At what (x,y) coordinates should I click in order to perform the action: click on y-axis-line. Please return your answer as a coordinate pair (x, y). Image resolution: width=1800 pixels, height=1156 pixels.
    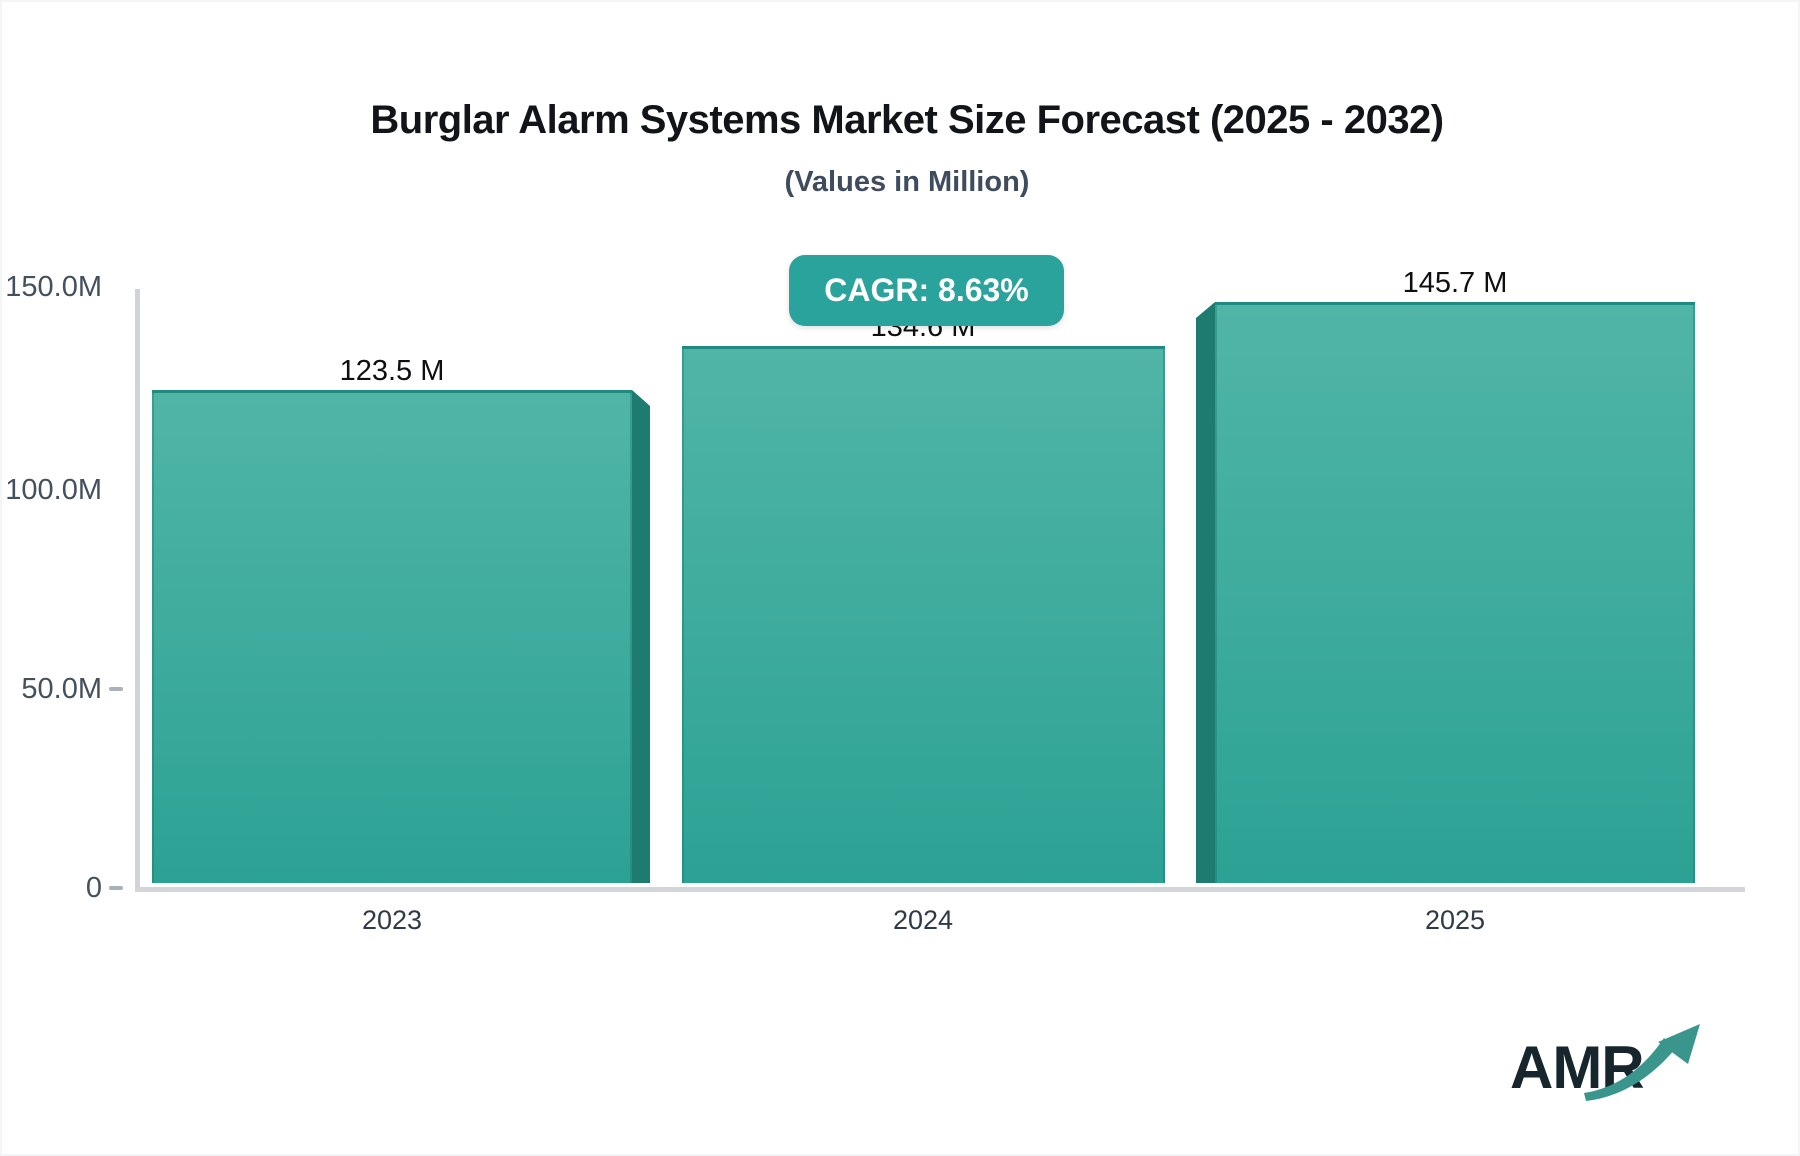
    Looking at the image, I should click on (137, 589).